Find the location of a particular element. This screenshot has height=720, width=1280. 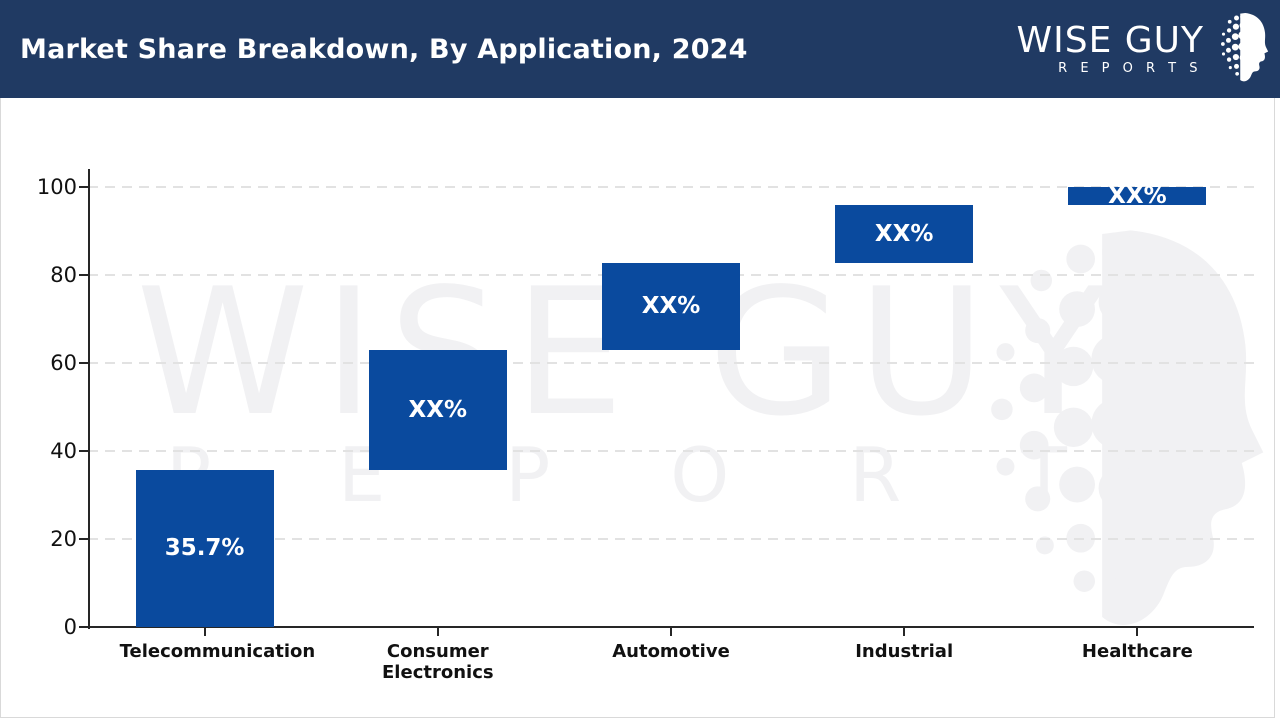

bar-automotive: XX% is located at coordinates (671, 306).